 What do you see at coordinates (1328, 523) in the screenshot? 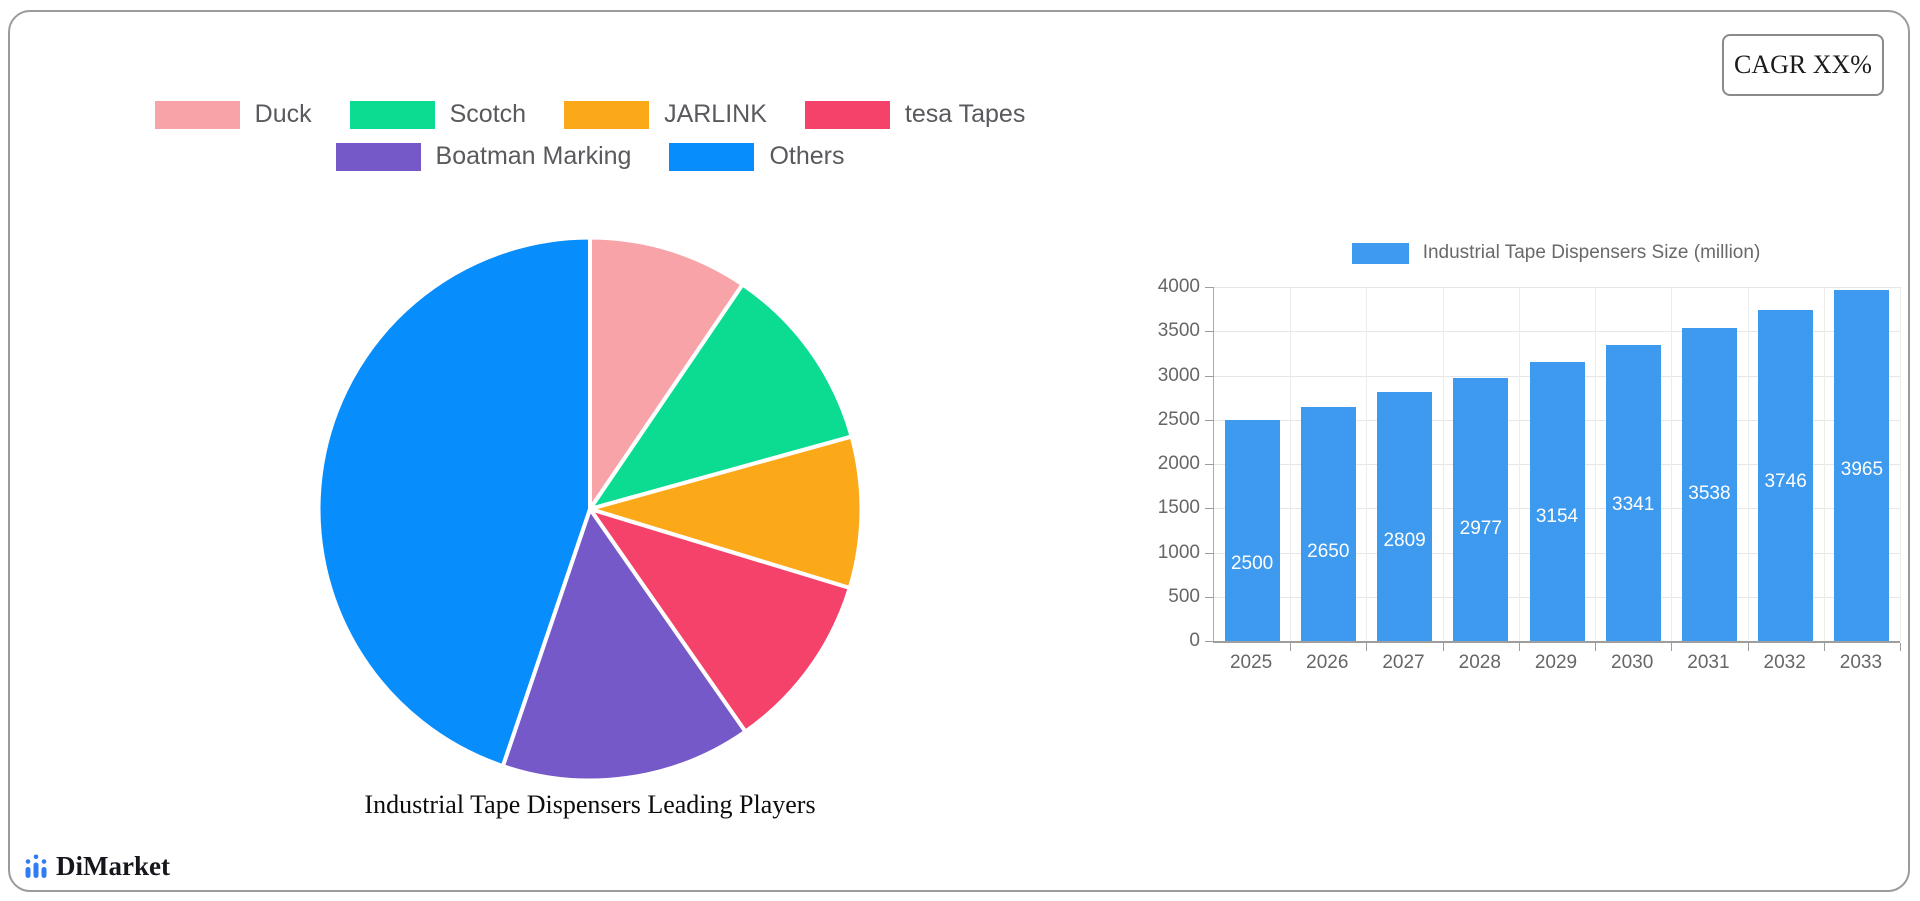
I see `bar-2026: 2650` at bounding box center [1328, 523].